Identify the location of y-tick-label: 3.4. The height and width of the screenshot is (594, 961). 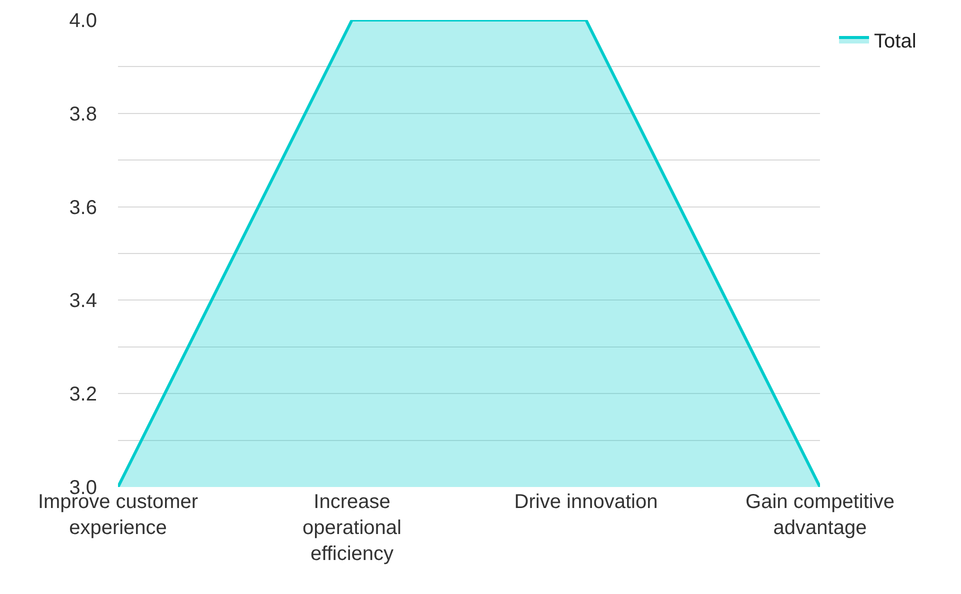
(83, 301).